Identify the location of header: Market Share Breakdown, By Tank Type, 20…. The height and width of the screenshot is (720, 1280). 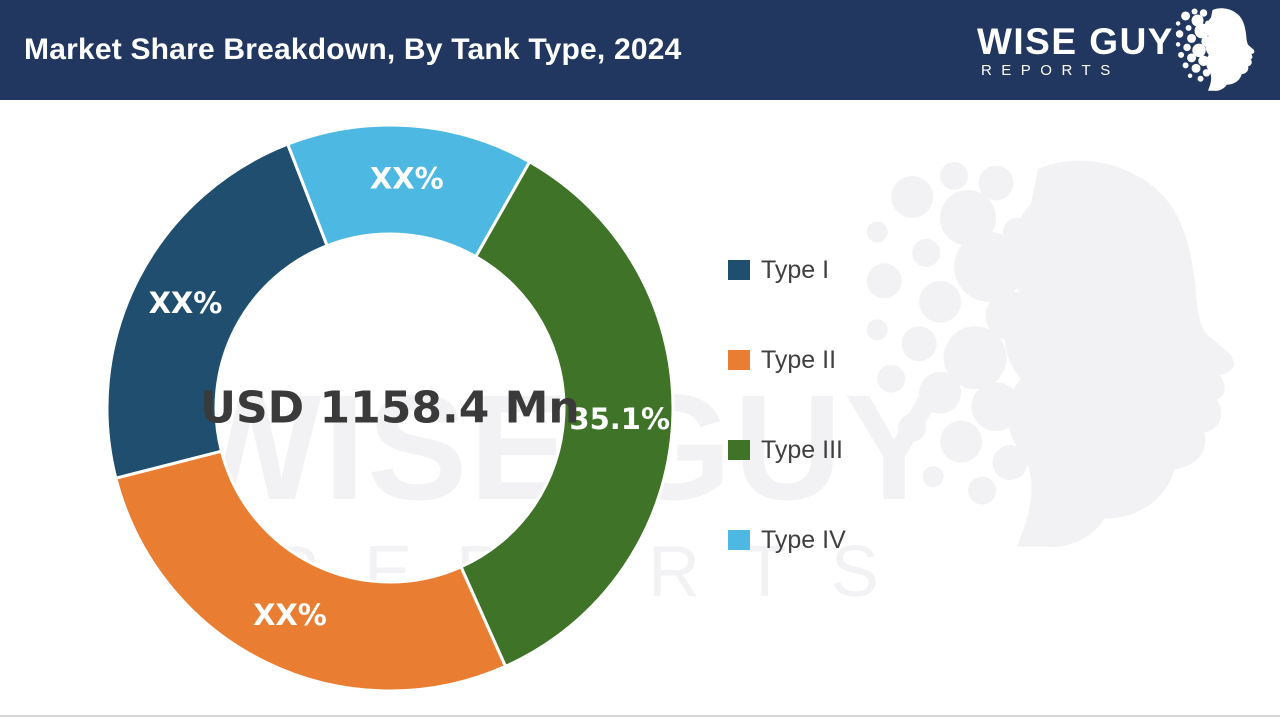
(640, 50).